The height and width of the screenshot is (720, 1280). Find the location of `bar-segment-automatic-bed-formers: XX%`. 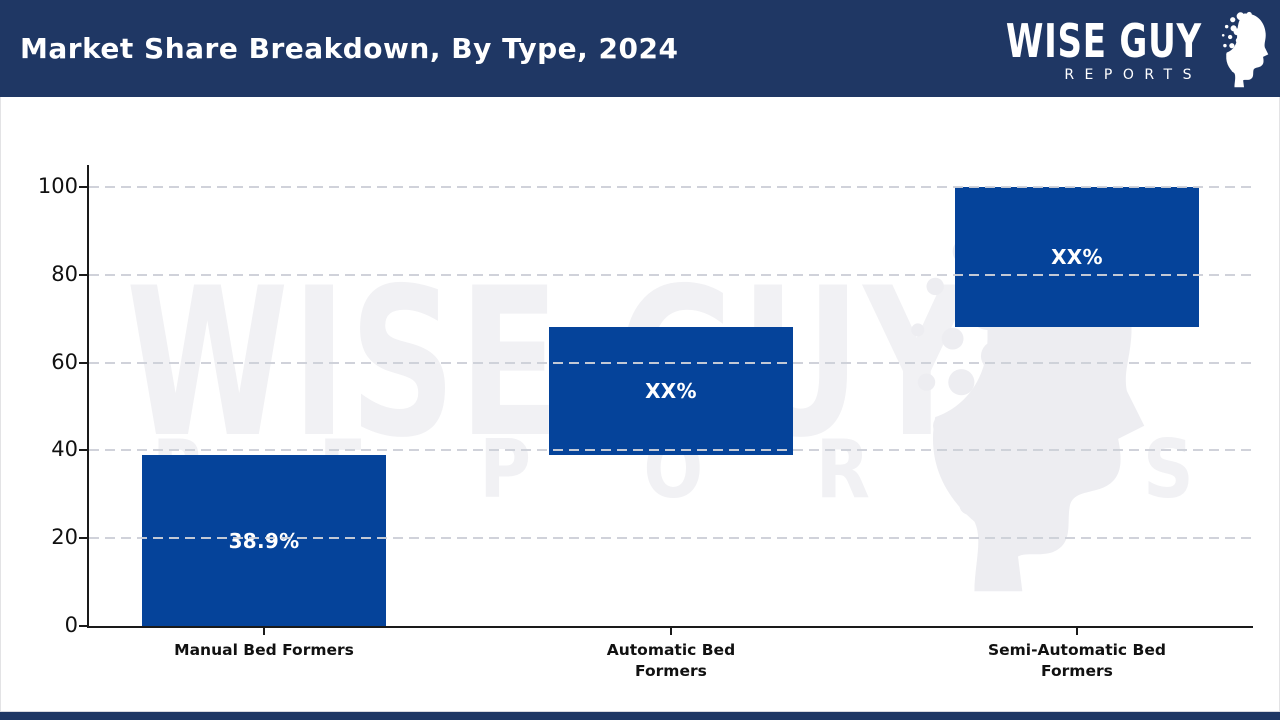

bar-segment-automatic-bed-formers: XX% is located at coordinates (670, 391).